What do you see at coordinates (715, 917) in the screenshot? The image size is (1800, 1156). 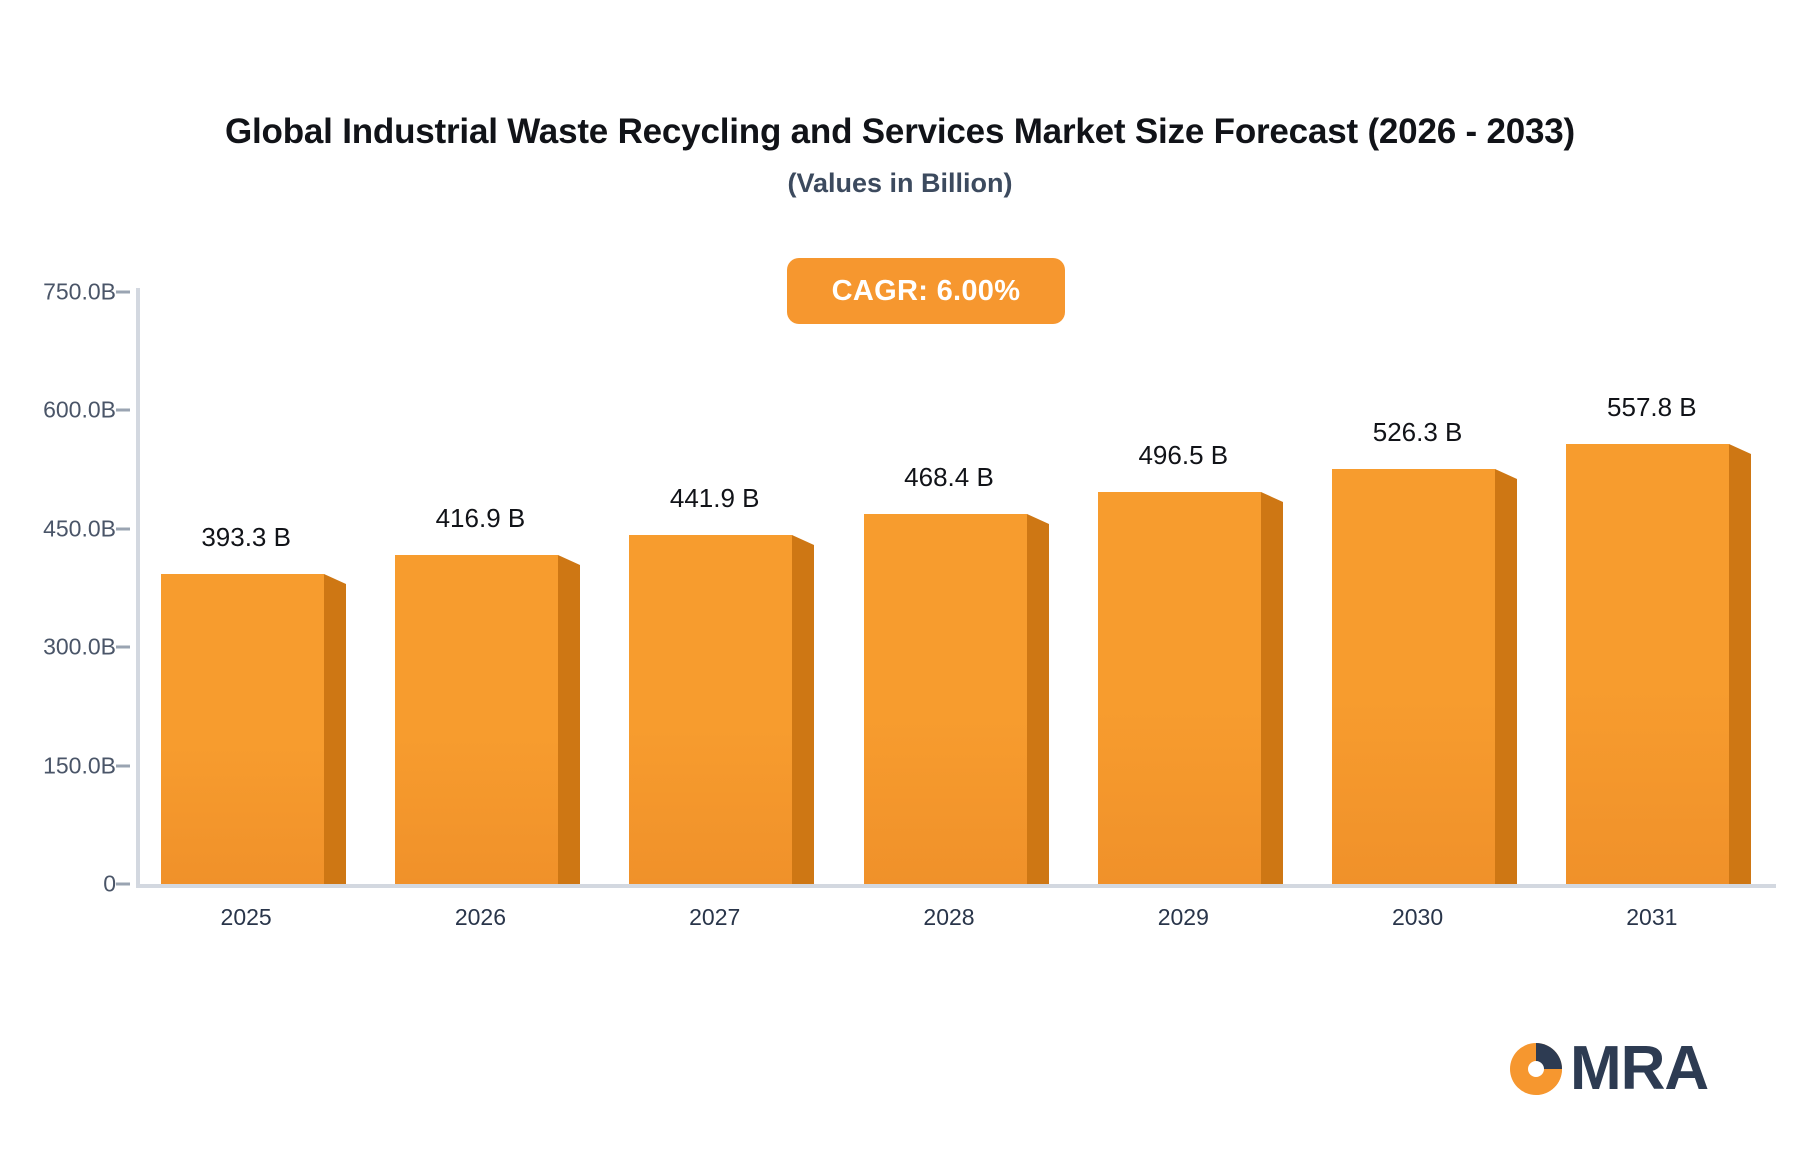 I see `x-axis-tick-label: 2027` at bounding box center [715, 917].